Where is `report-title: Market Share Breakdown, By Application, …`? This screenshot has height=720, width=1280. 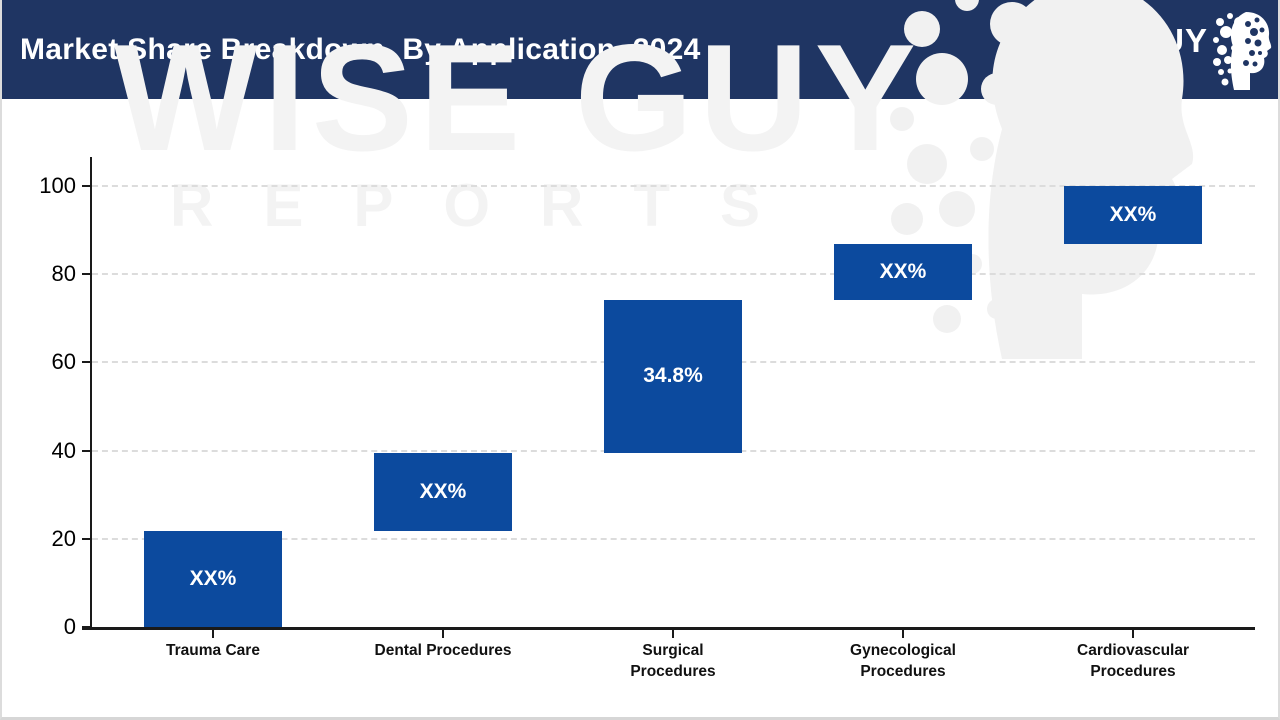
report-title: Market Share Breakdown, By Application, … is located at coordinates (360, 49).